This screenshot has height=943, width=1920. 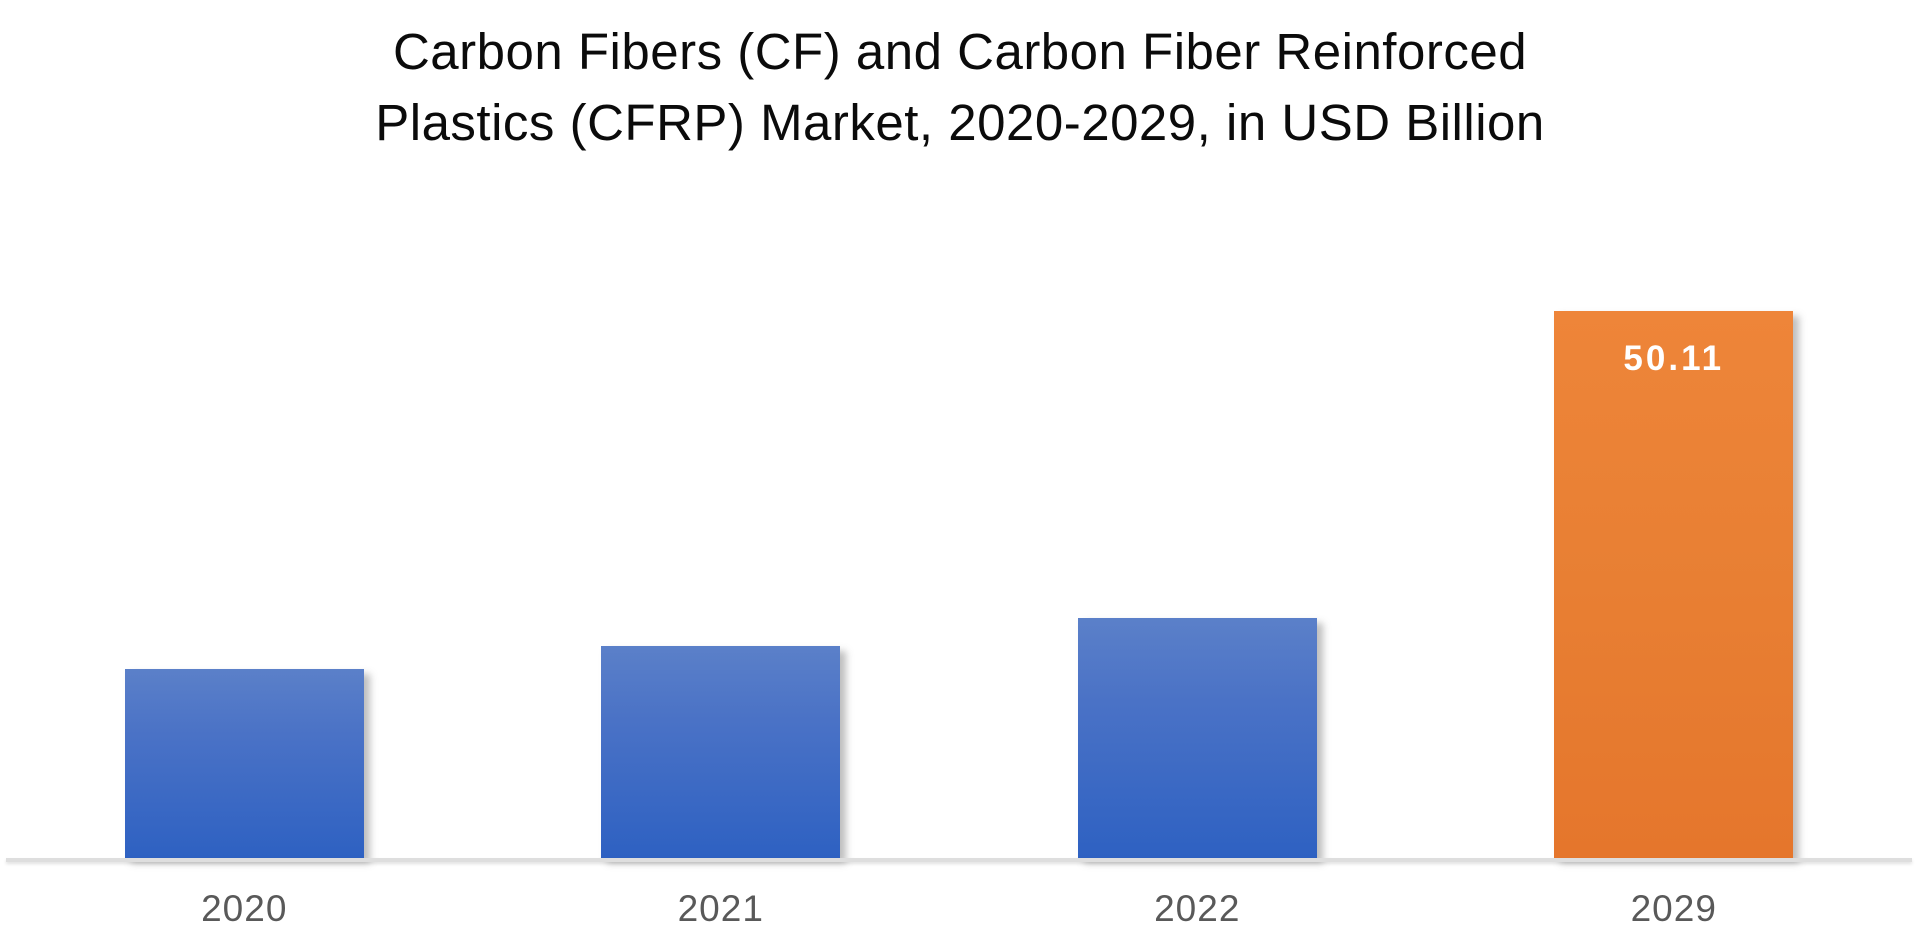 I want to click on bar-2020, so click(x=244, y=763).